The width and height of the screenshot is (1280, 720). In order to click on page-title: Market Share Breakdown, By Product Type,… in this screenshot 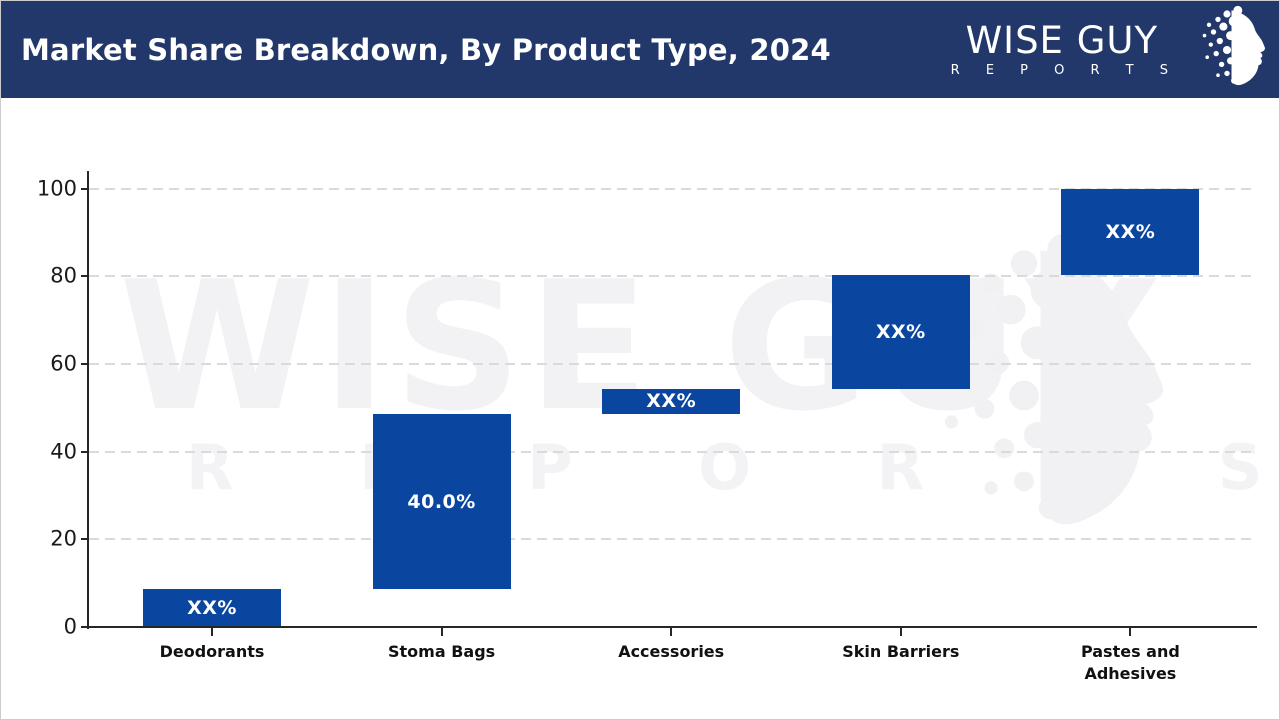, I will do `click(426, 49)`.